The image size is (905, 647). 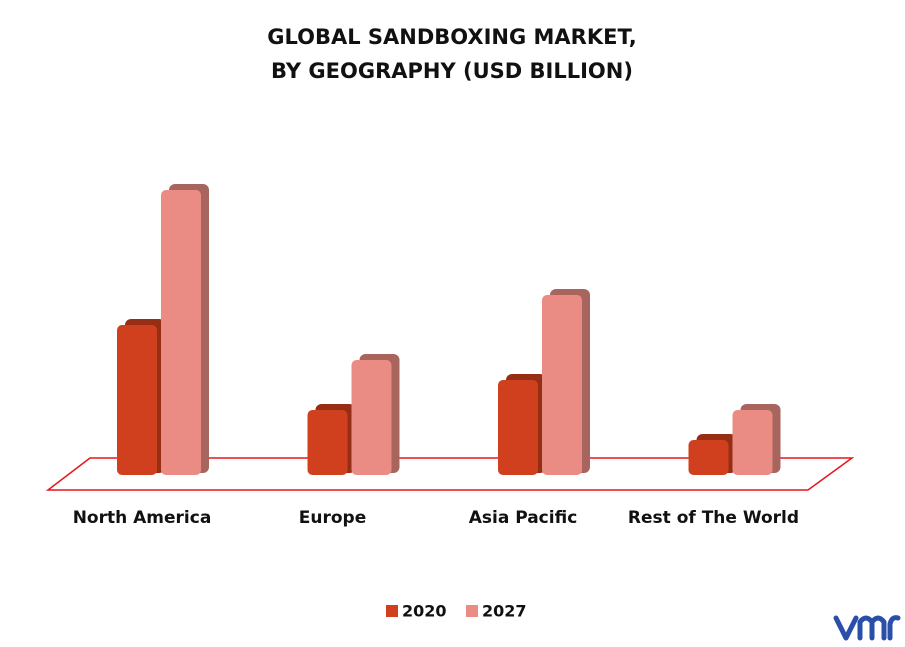 What do you see at coordinates (424, 611) in the screenshot?
I see `legend-label: 2020` at bounding box center [424, 611].